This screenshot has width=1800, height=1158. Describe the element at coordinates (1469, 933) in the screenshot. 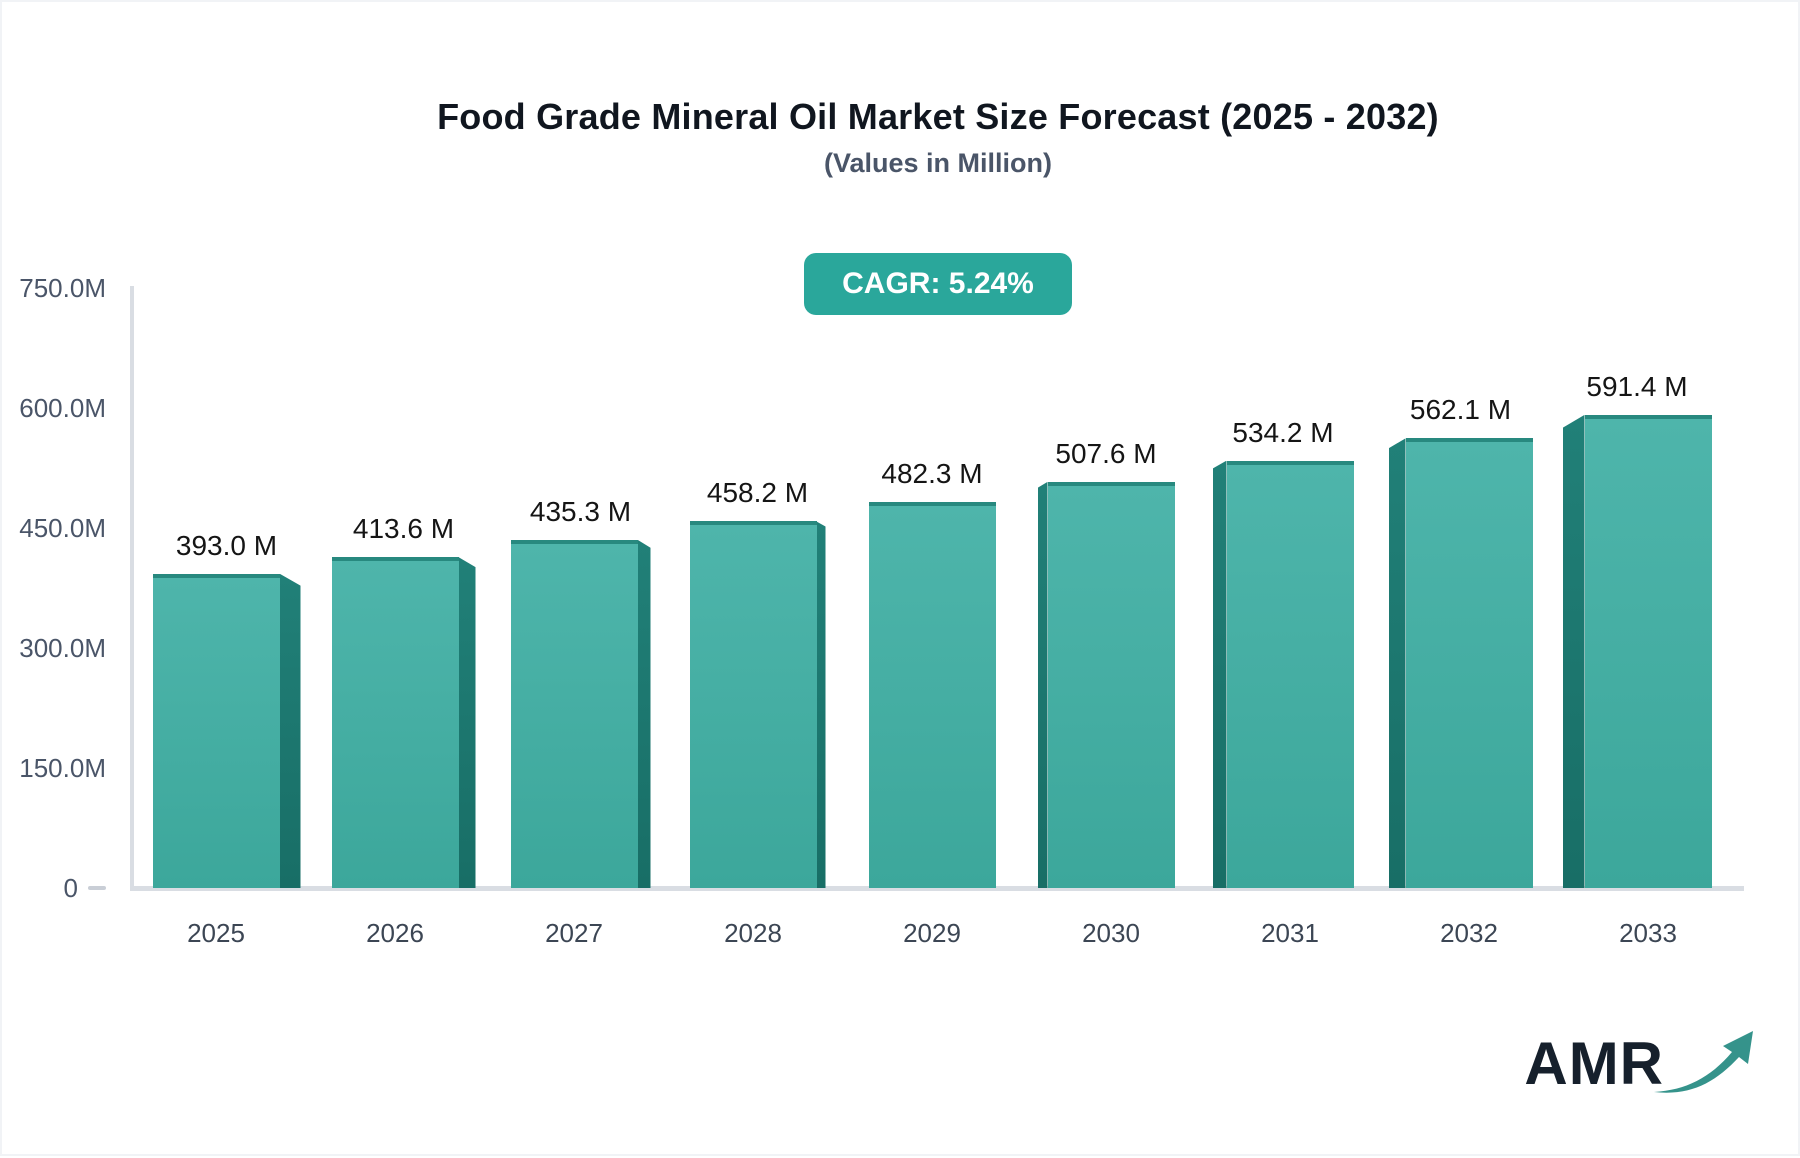

I see `x-tick-label: 2032` at that location.